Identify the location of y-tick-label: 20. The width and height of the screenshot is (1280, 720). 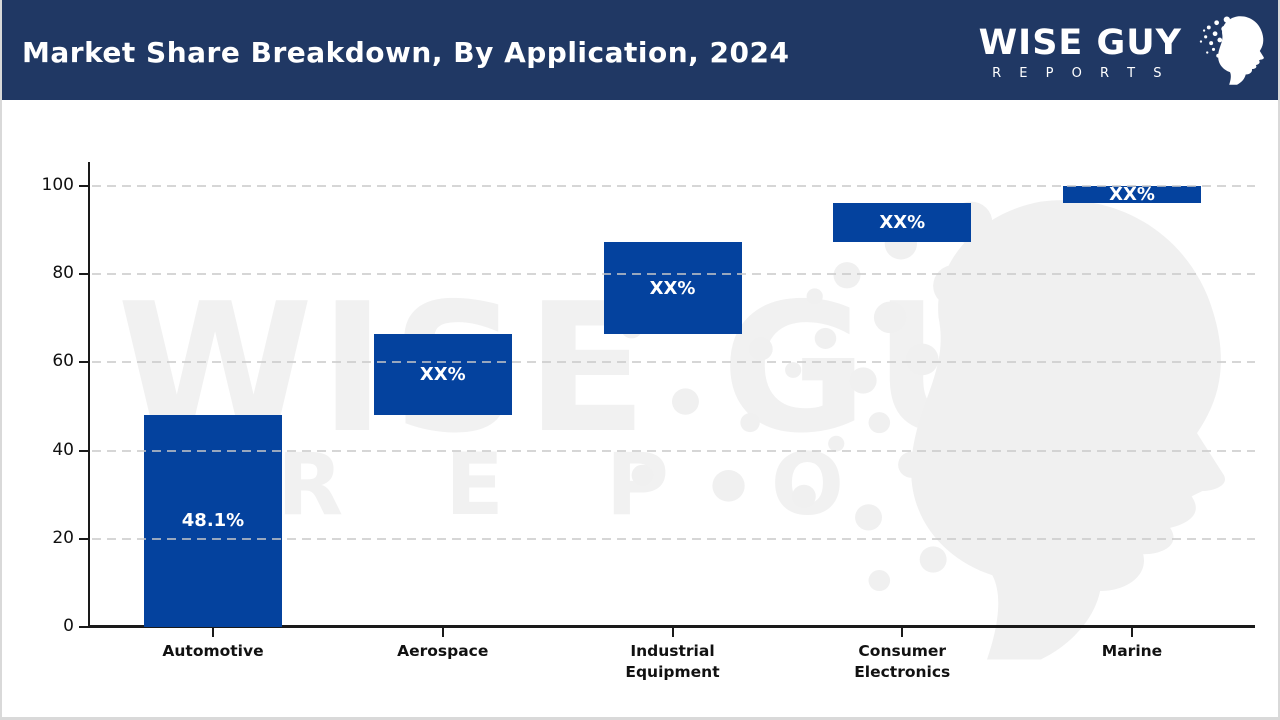
(63, 537).